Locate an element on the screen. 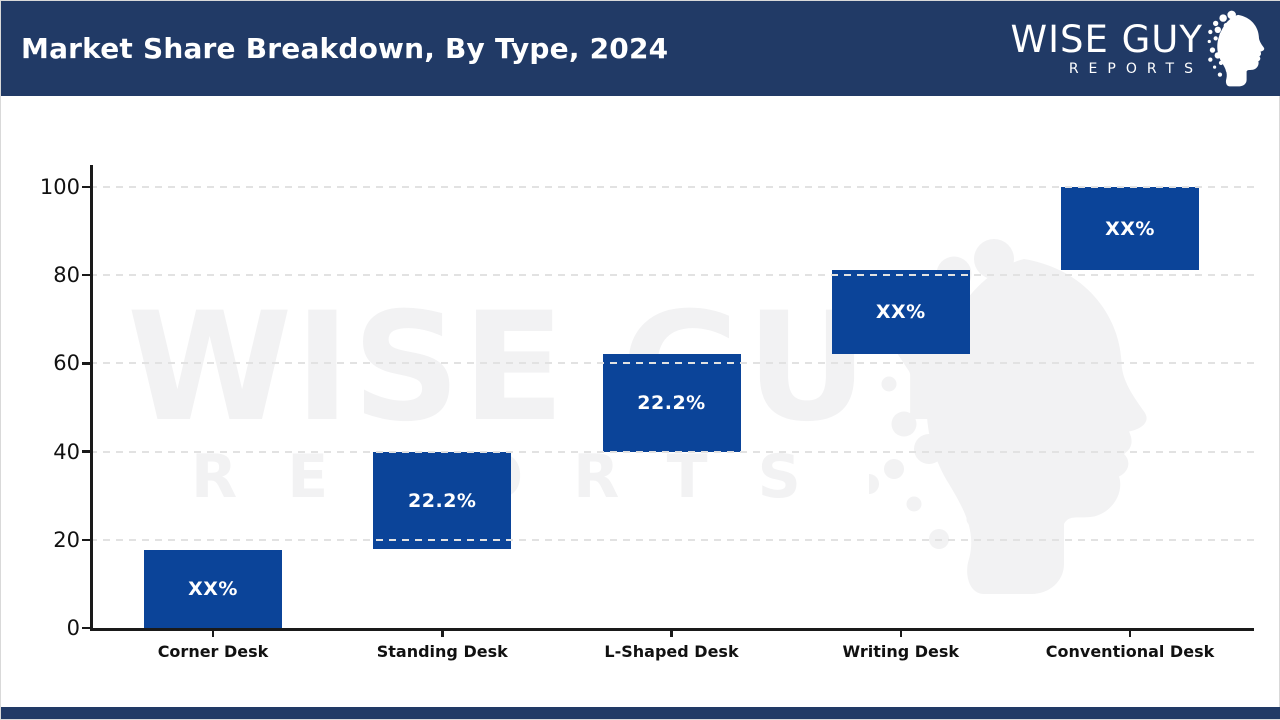 Image resolution: width=1280 pixels, height=720 pixels. logo-wordmark: WISE GUY is located at coordinates (1106, 40).